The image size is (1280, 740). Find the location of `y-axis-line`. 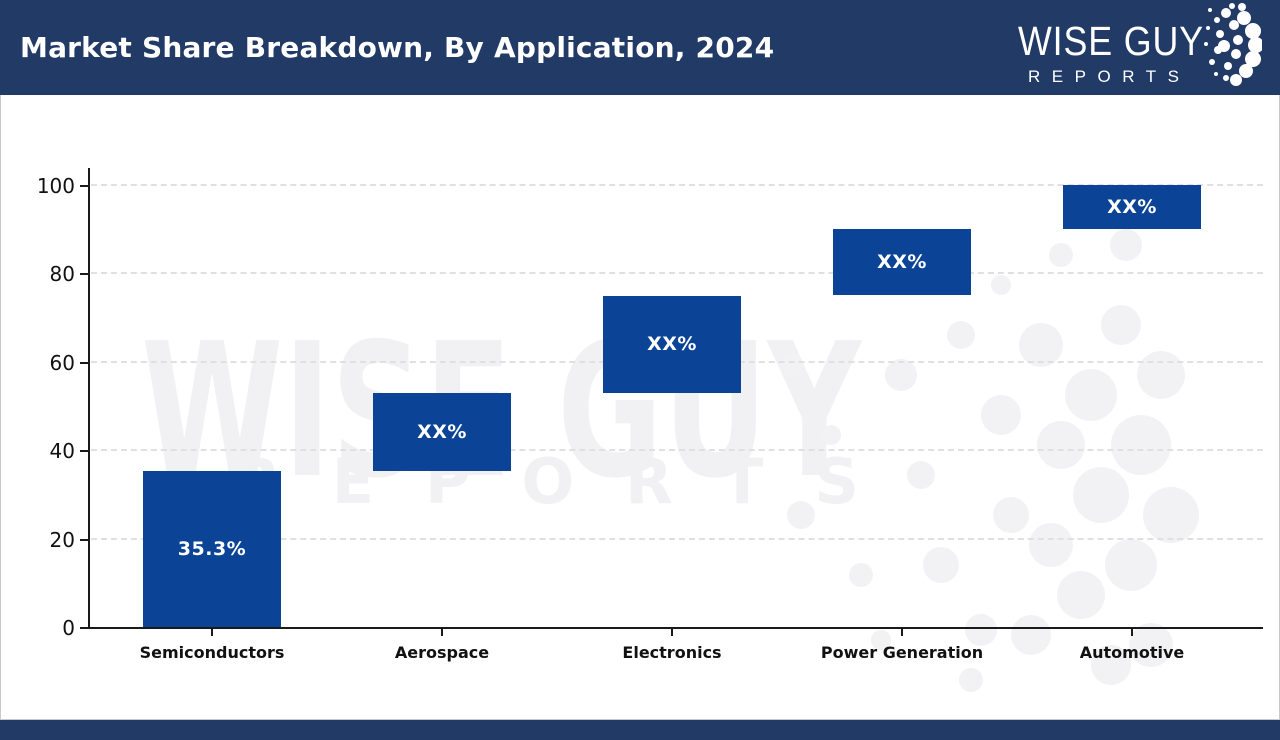

y-axis-line is located at coordinates (89, 398).